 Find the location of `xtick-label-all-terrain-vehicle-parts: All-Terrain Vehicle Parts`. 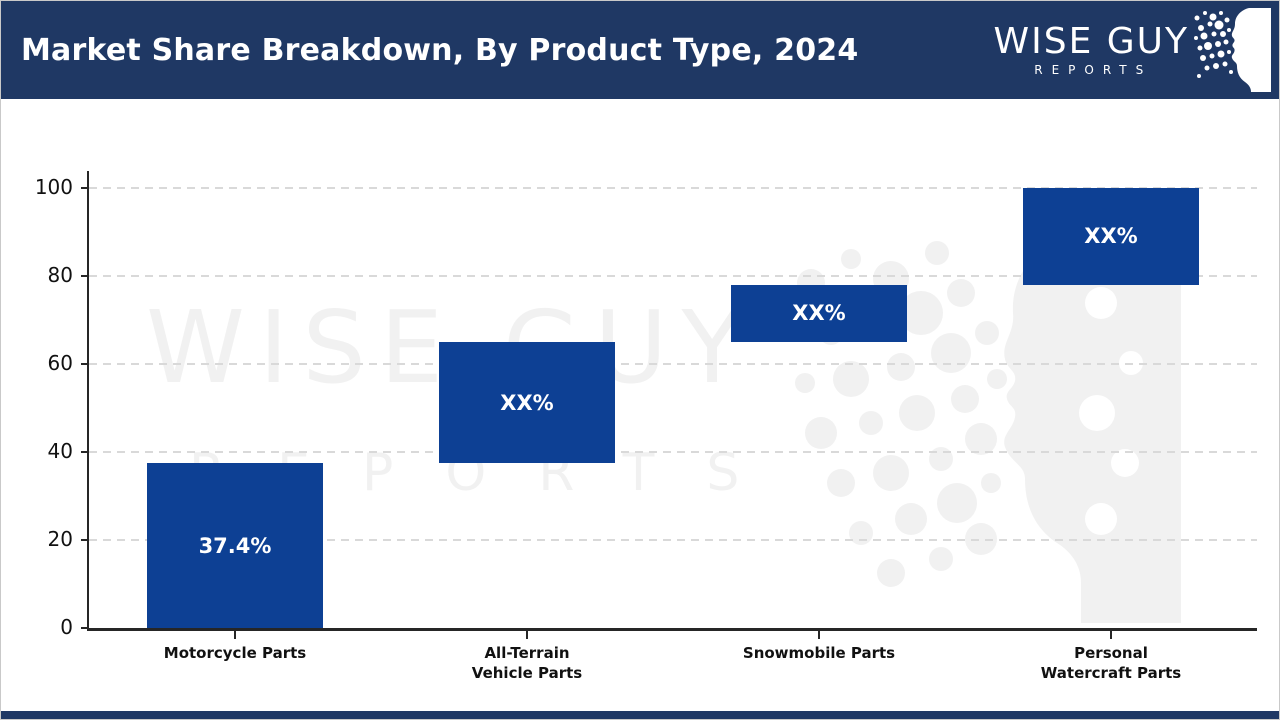

xtick-label-all-terrain-vehicle-parts: All-Terrain Vehicle Parts is located at coordinates (527, 663).